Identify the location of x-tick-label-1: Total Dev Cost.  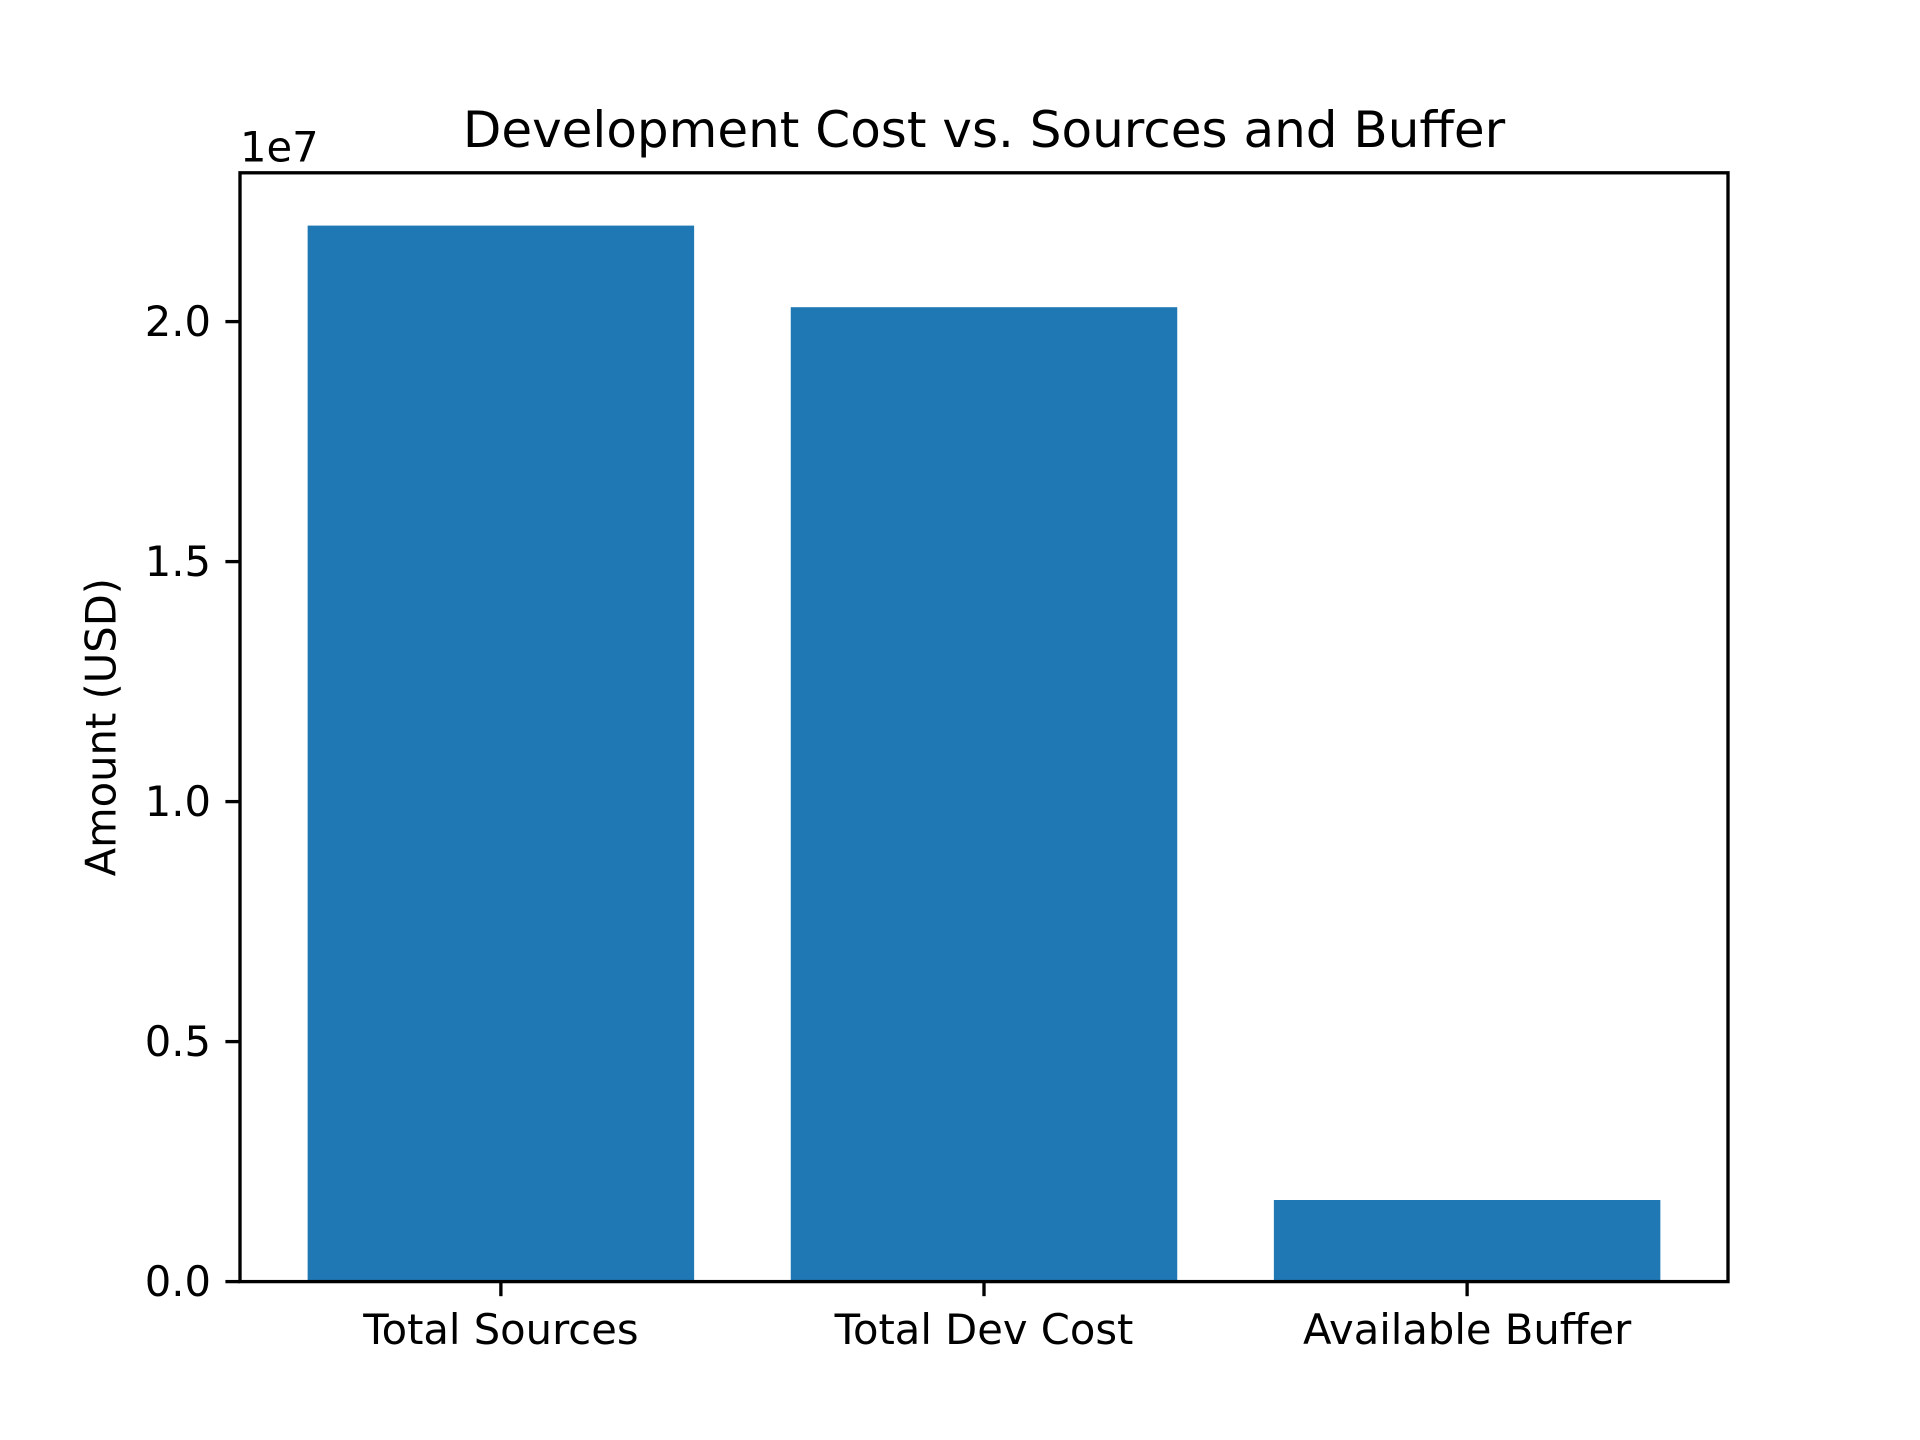
(984, 1329).